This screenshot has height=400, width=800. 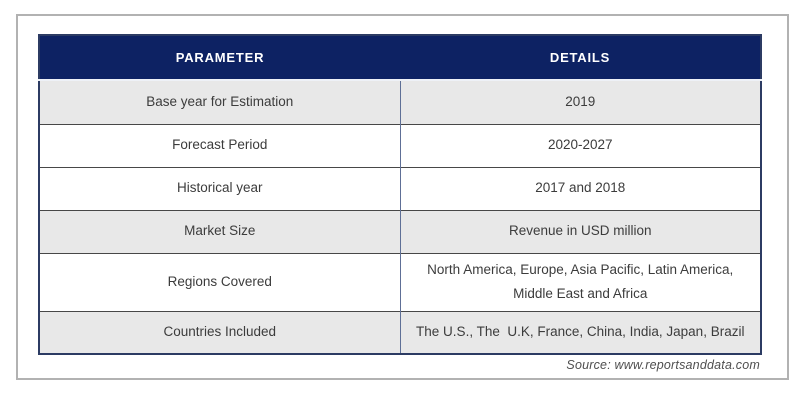 I want to click on cell-details: Revenue in USD million, so click(x=580, y=231).